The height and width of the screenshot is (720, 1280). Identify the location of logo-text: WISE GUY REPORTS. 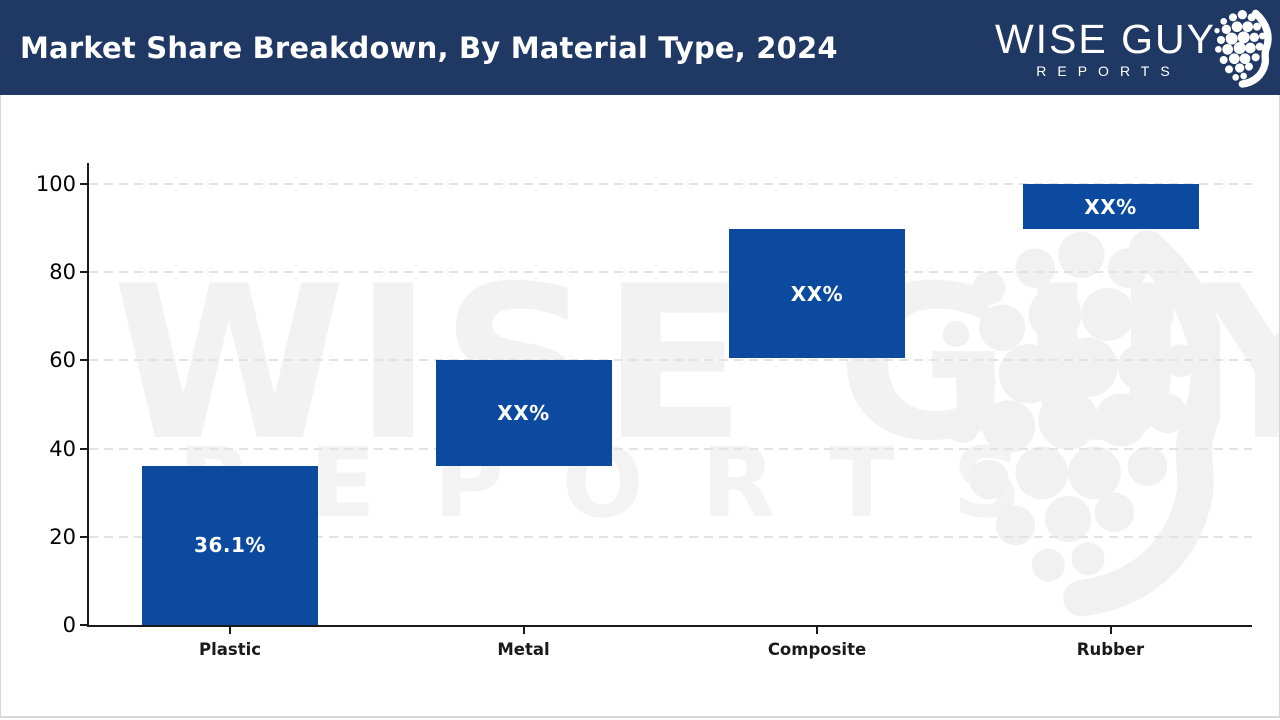
(1105, 48).